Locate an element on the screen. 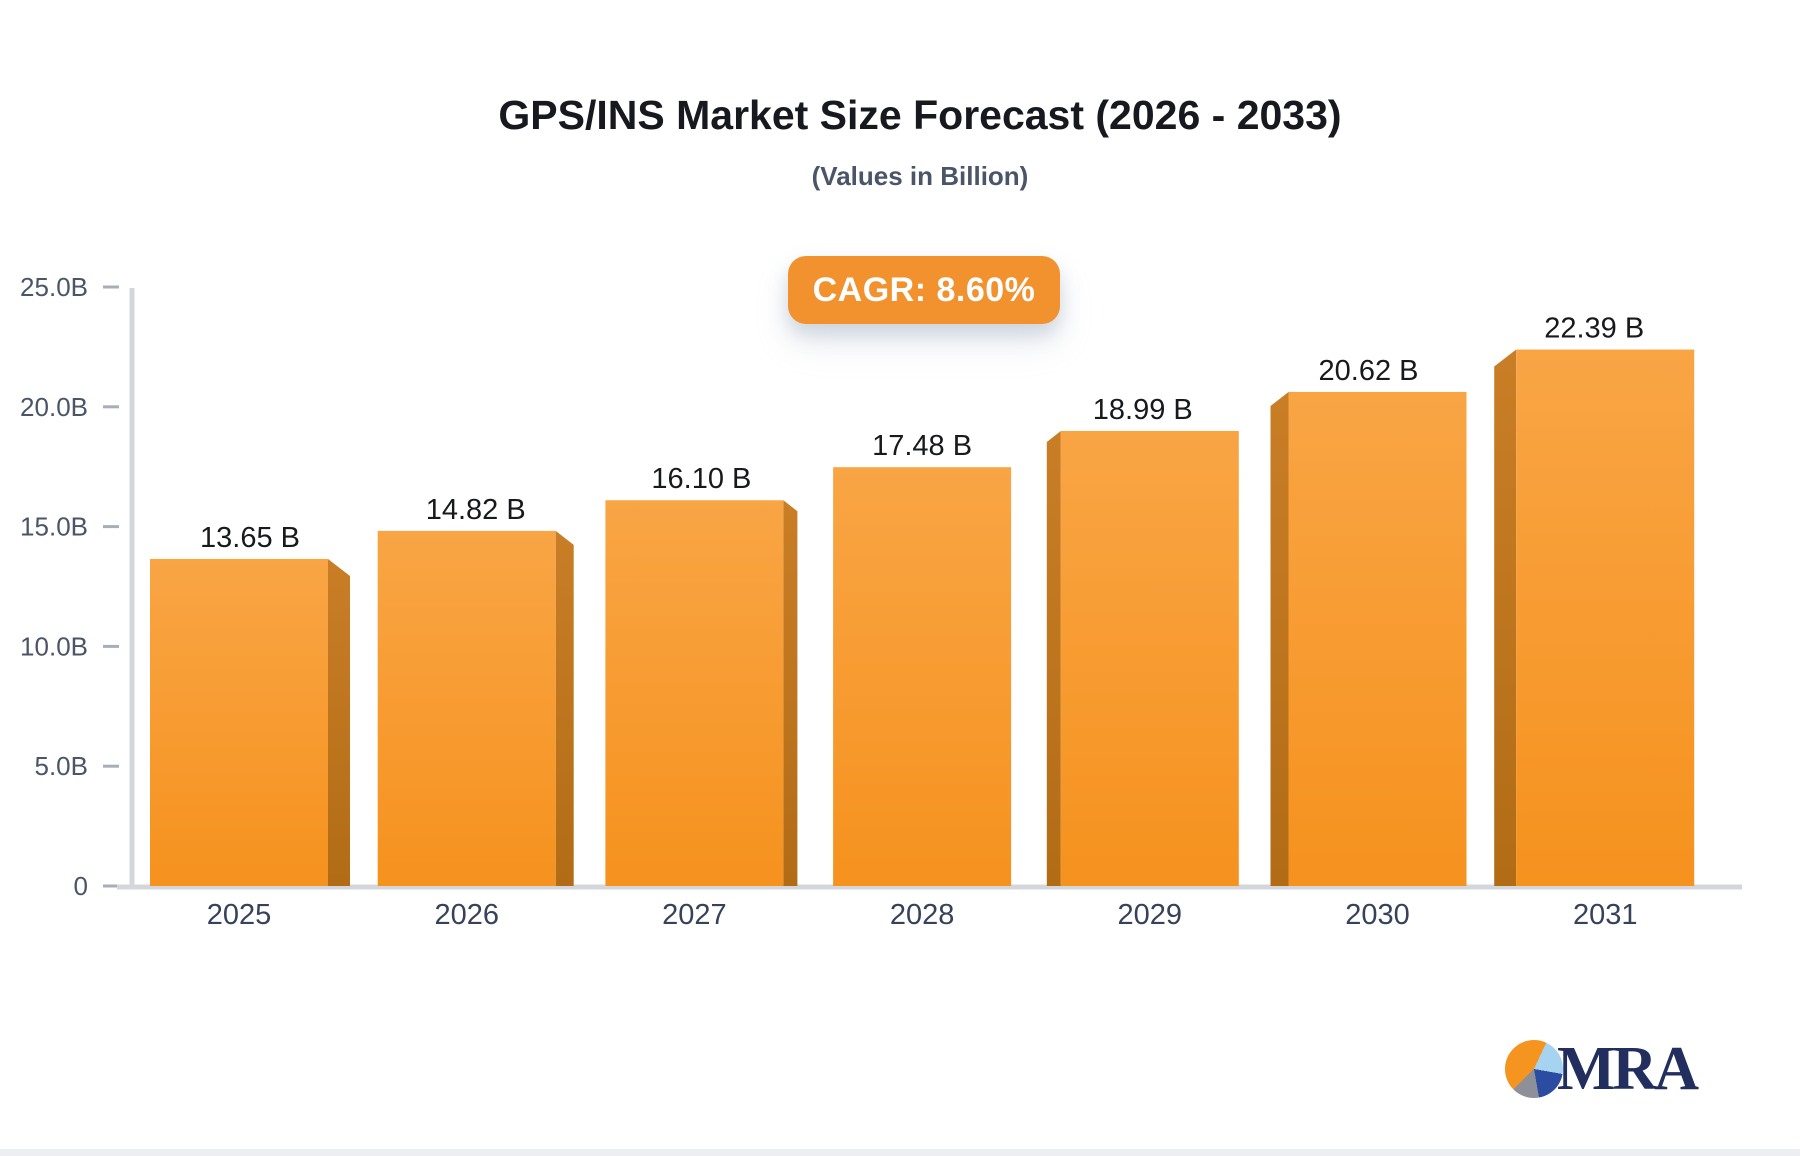  x-tick-label: 2028 is located at coordinates (922, 915).